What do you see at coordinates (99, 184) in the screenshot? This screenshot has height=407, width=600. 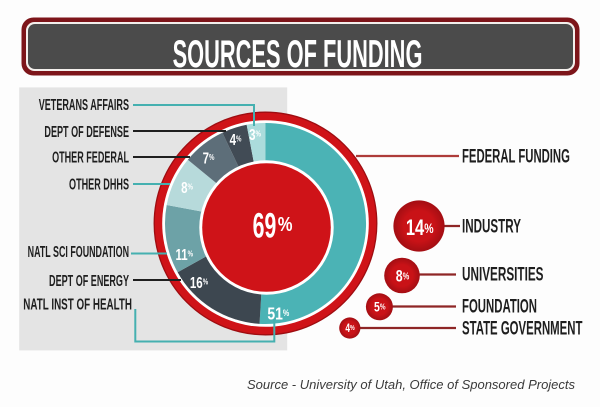 I see `svg-text: OTHER DHHS` at bounding box center [99, 184].